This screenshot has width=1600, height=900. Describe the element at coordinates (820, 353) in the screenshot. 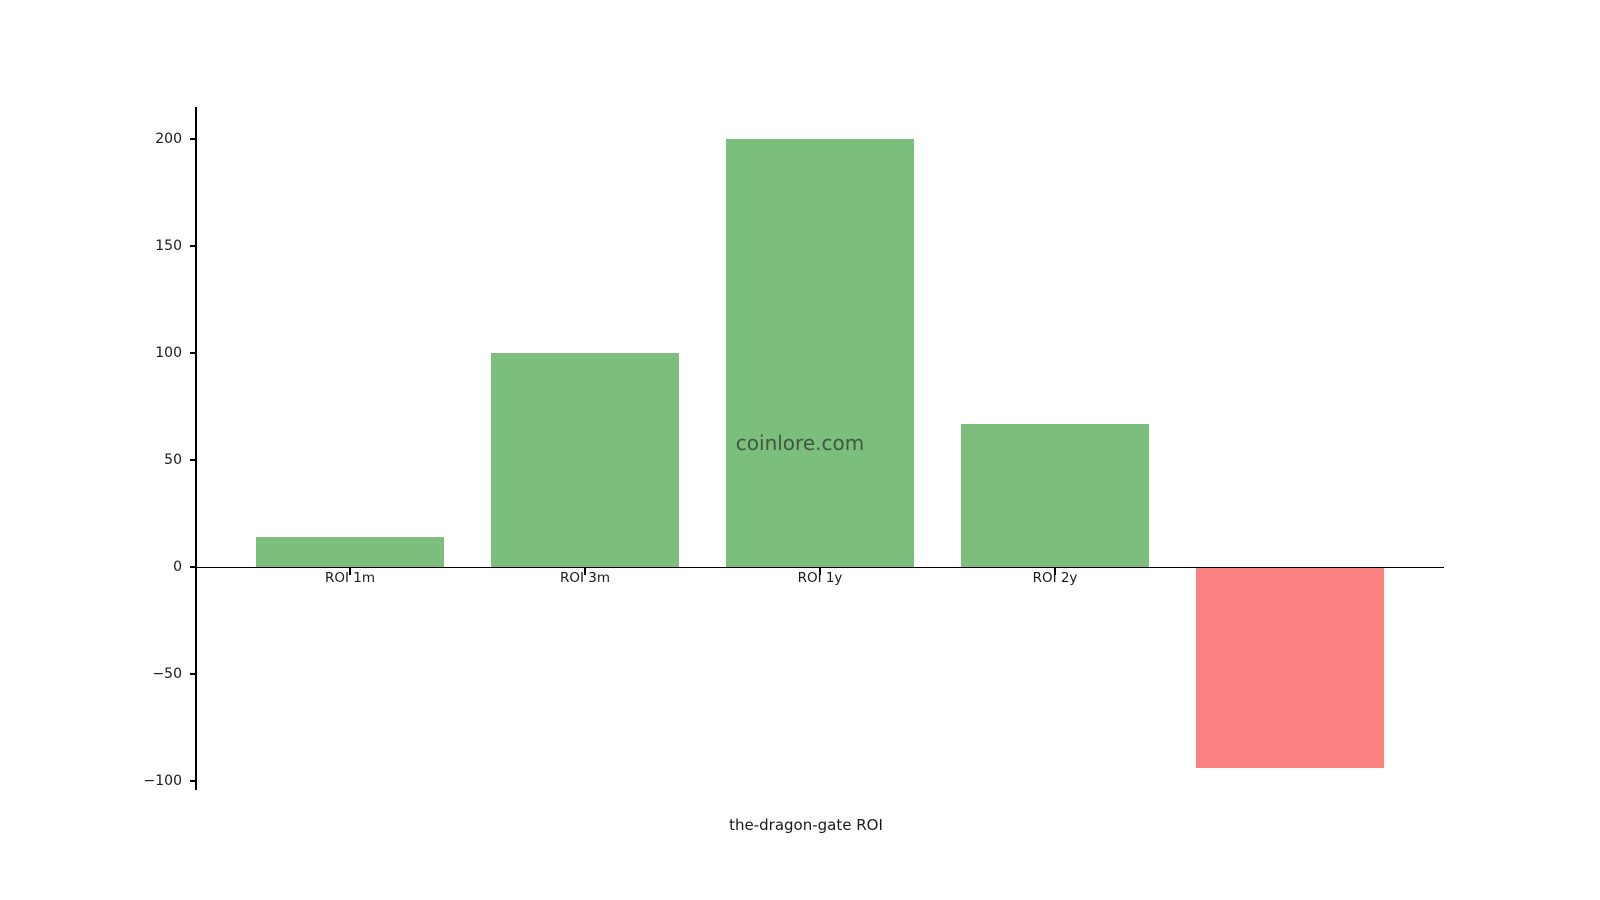

I see `bar-2-roi-1y` at that location.